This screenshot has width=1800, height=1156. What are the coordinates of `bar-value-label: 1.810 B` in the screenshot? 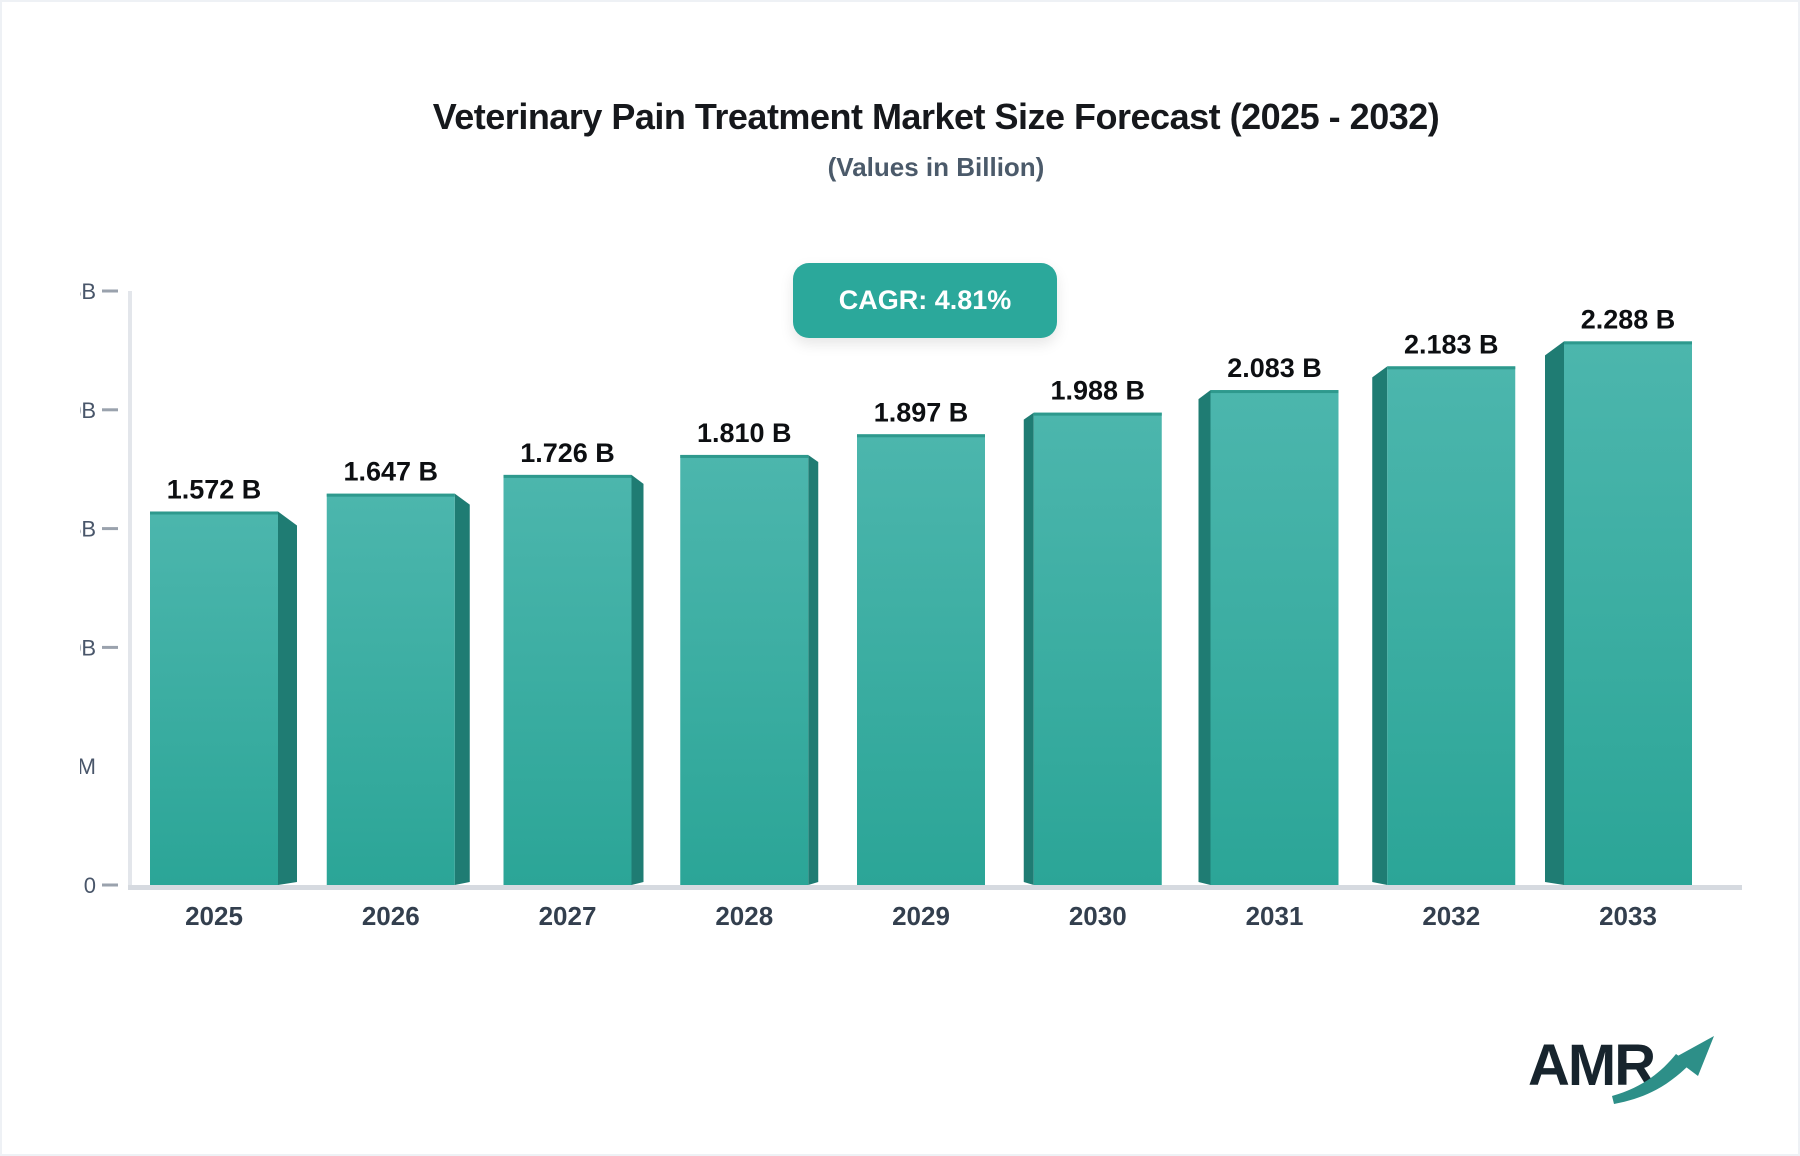 It's located at (744, 433).